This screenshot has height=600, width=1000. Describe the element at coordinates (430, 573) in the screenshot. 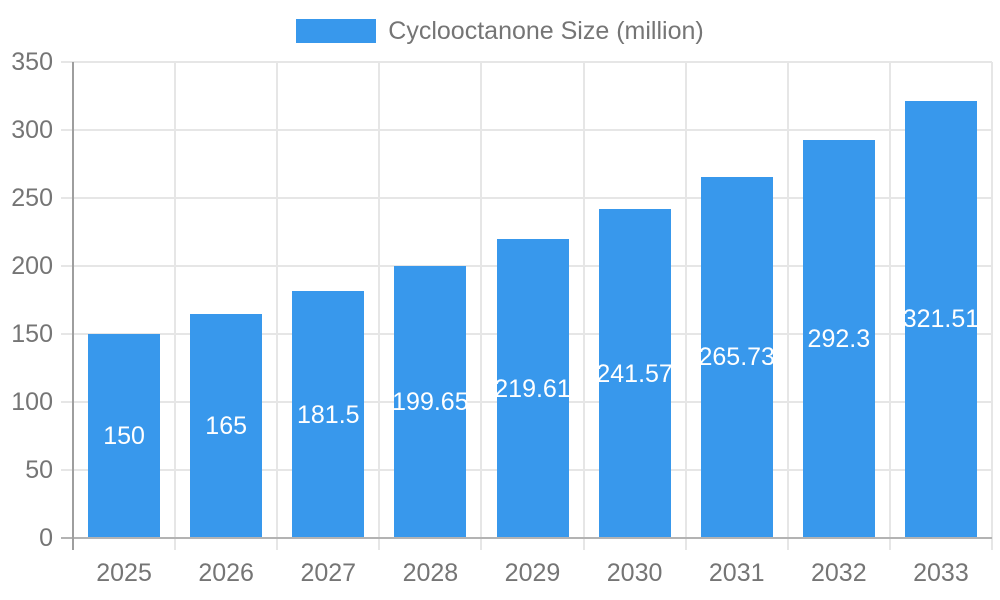

I see `x-tick-label: 2028` at that location.